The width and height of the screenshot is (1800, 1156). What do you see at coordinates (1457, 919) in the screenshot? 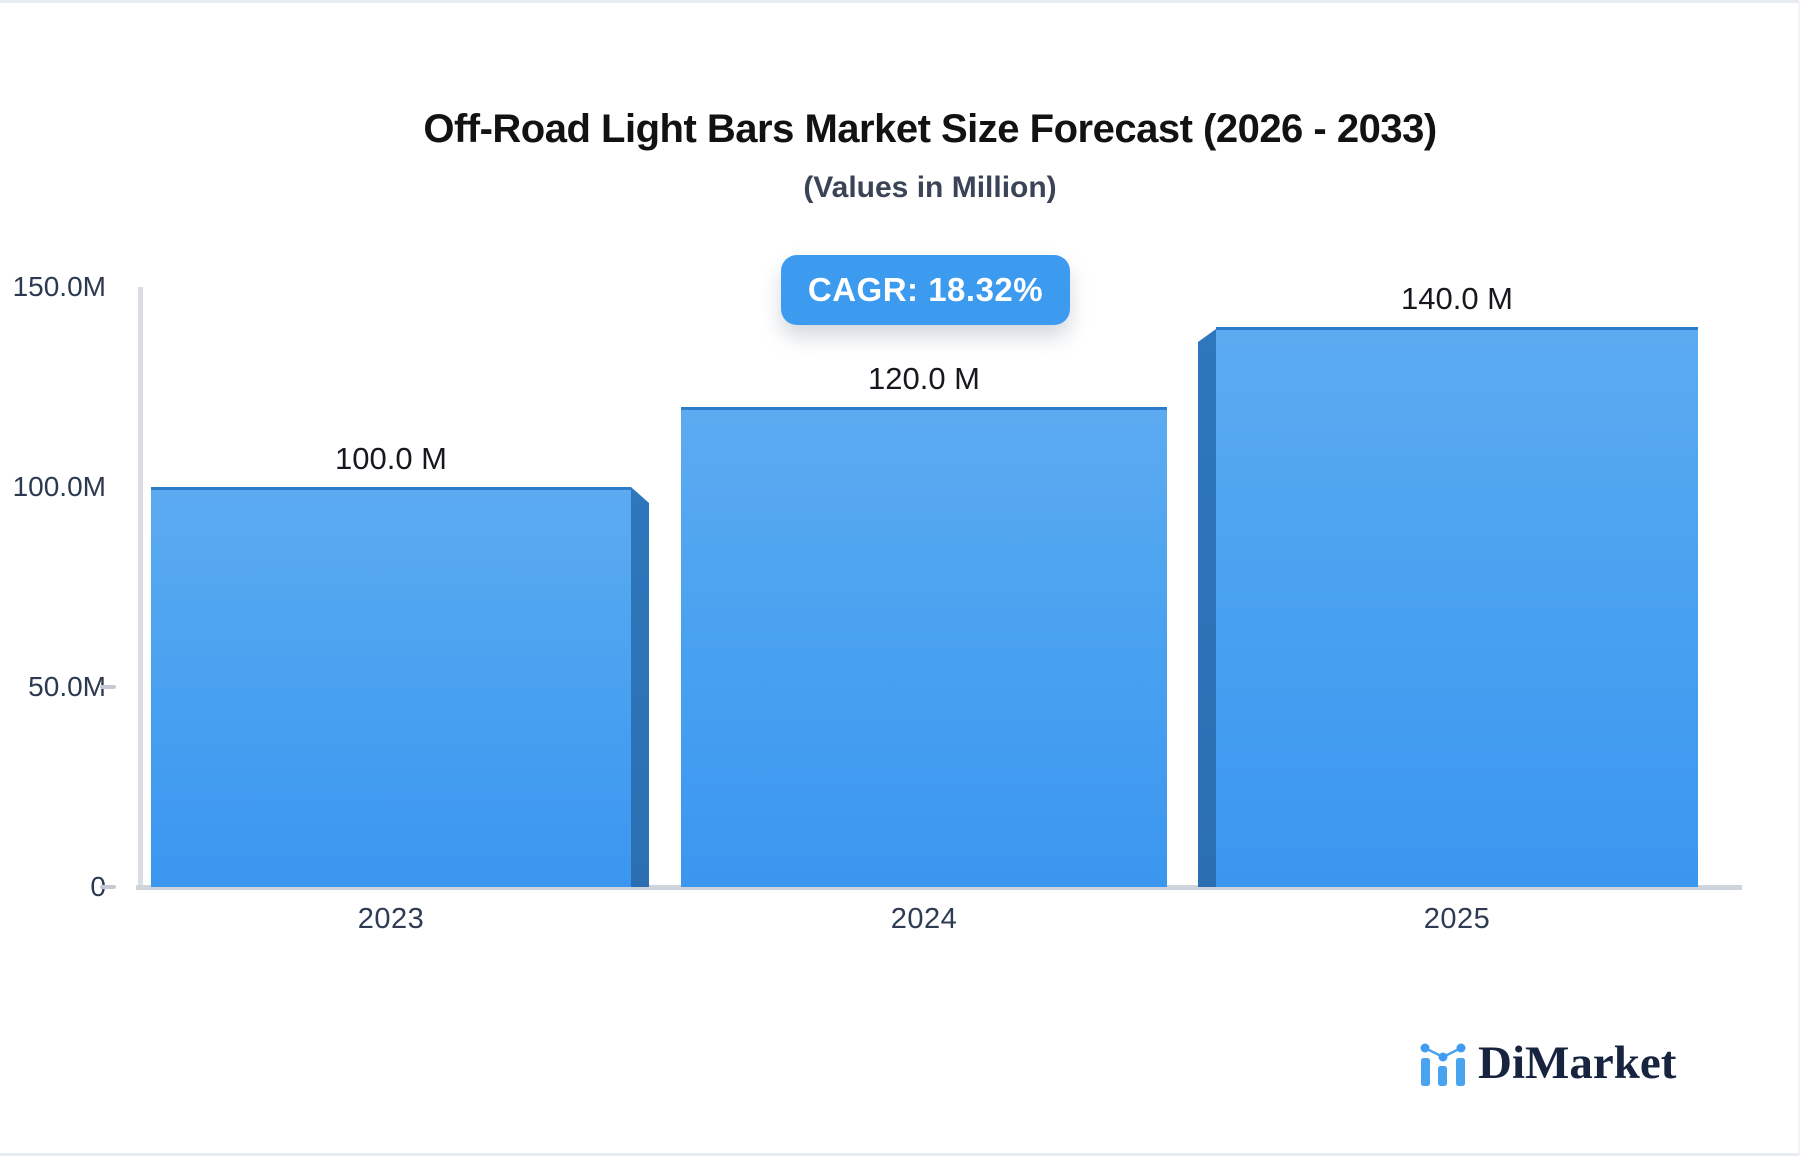
I see `x-axis-label-2025: 2025` at bounding box center [1457, 919].